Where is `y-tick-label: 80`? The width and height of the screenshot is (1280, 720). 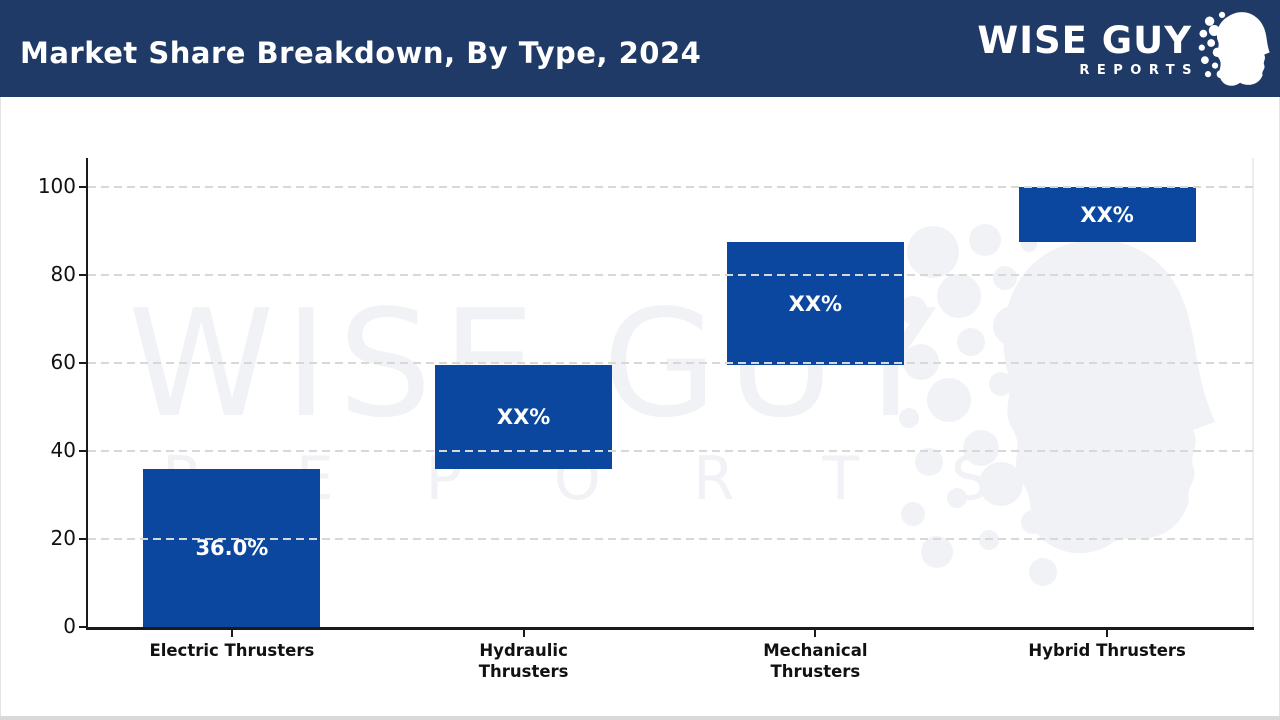 y-tick-label: 80 is located at coordinates (63, 274).